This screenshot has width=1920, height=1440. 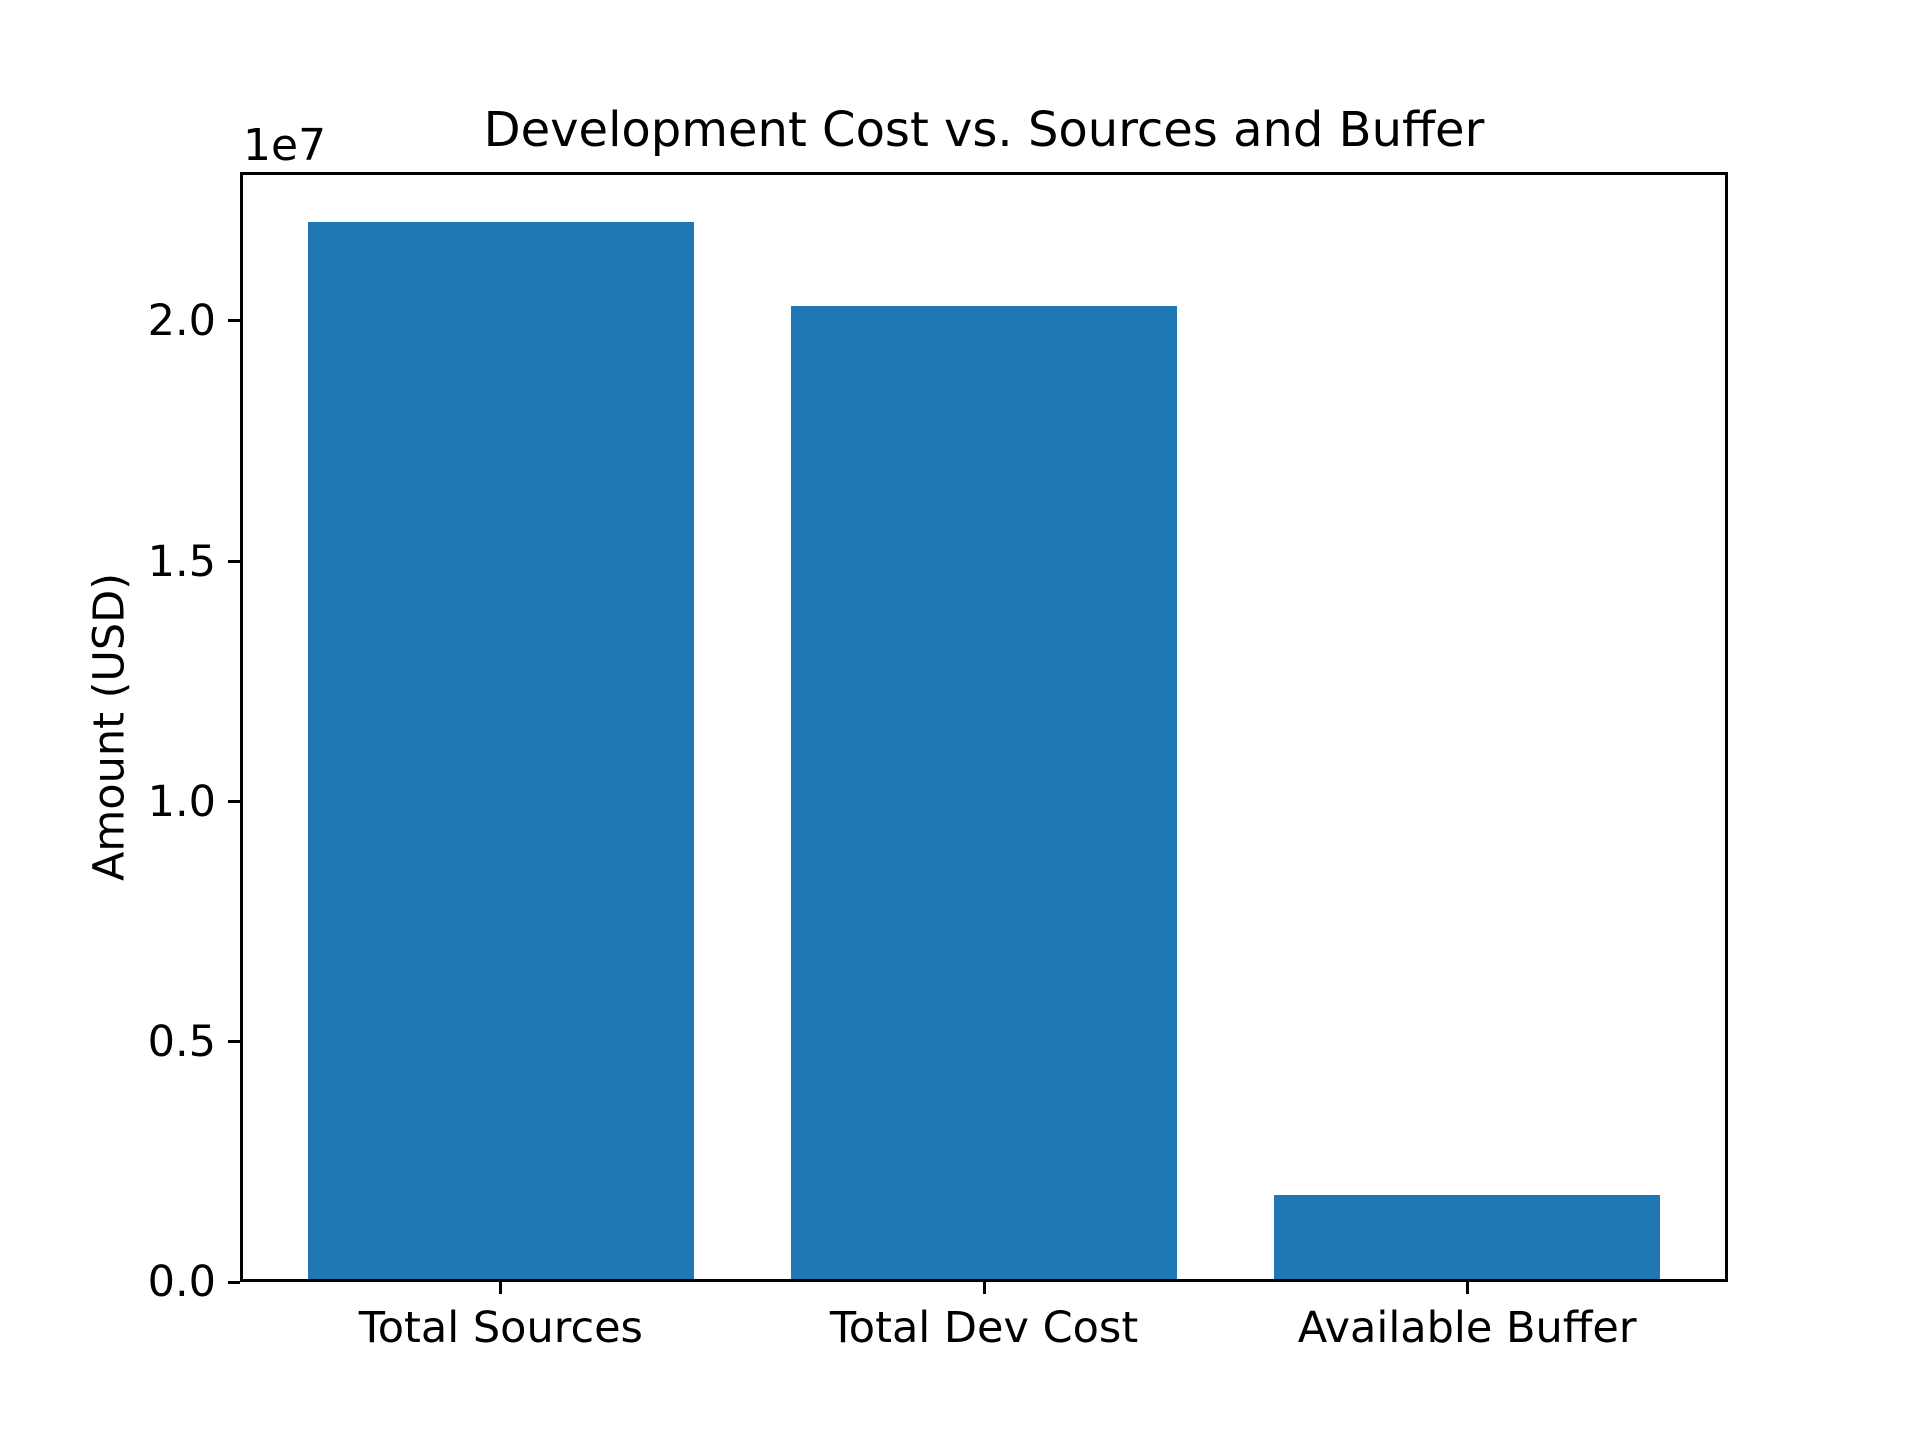 What do you see at coordinates (181, 801) in the screenshot?
I see `y-tick-label: 1.0` at bounding box center [181, 801].